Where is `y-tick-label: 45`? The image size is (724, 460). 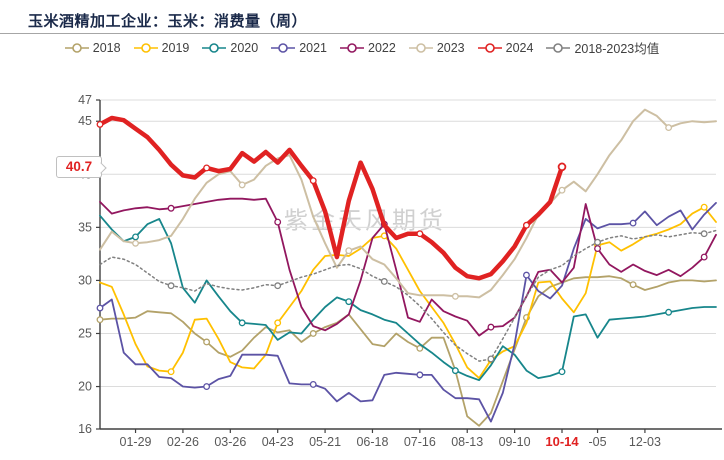 y-tick-label: 45 is located at coordinates (85, 121).